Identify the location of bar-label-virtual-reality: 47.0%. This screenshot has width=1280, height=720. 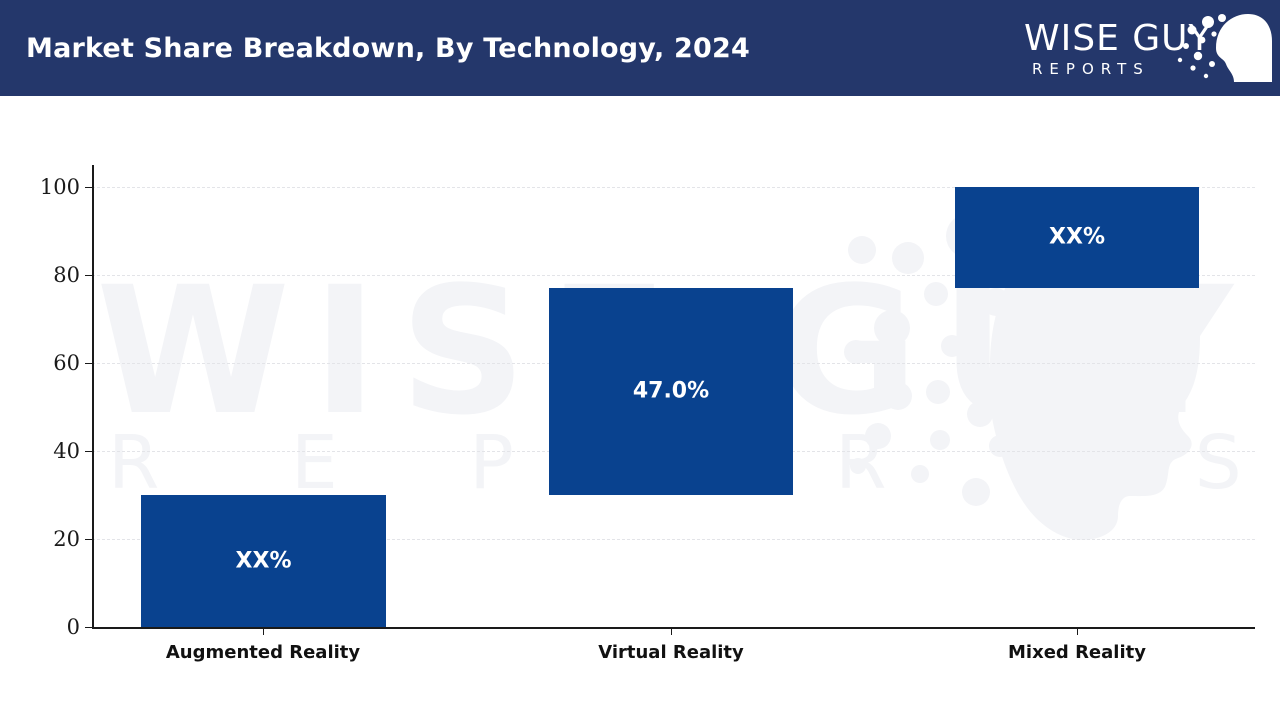
(671, 391).